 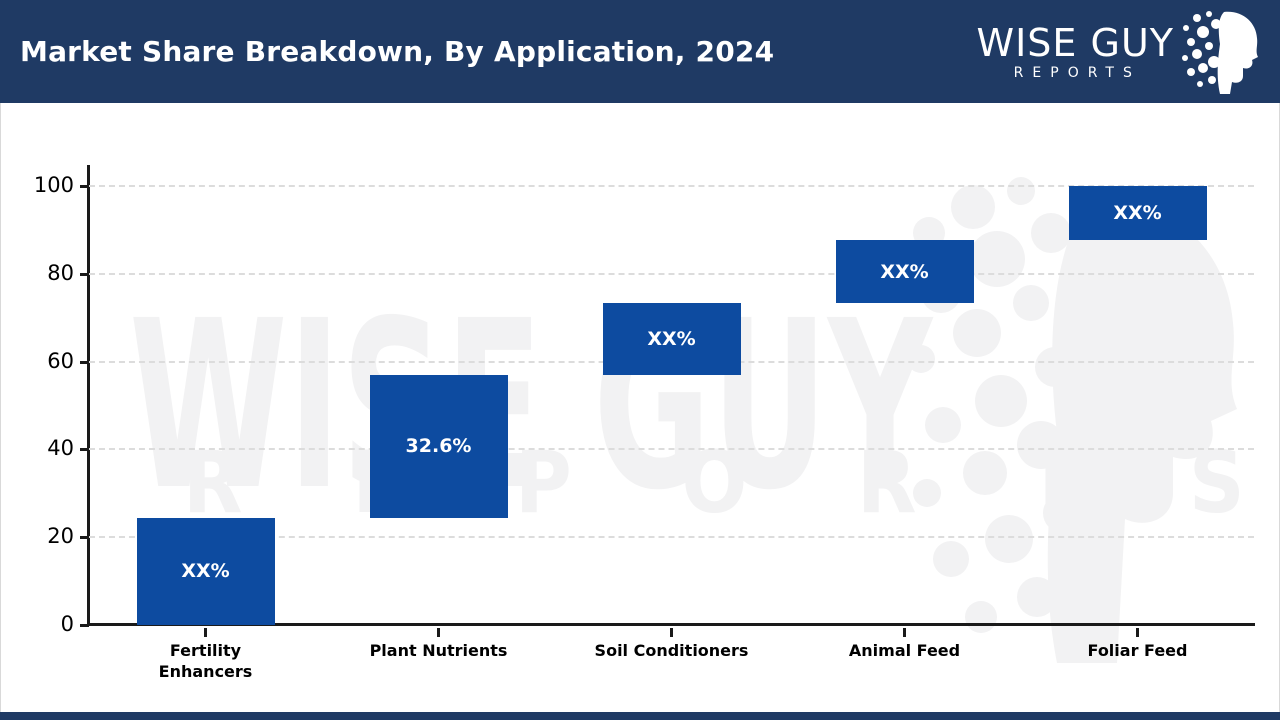 What do you see at coordinates (60, 448) in the screenshot?
I see `y-tick-label-40: 40` at bounding box center [60, 448].